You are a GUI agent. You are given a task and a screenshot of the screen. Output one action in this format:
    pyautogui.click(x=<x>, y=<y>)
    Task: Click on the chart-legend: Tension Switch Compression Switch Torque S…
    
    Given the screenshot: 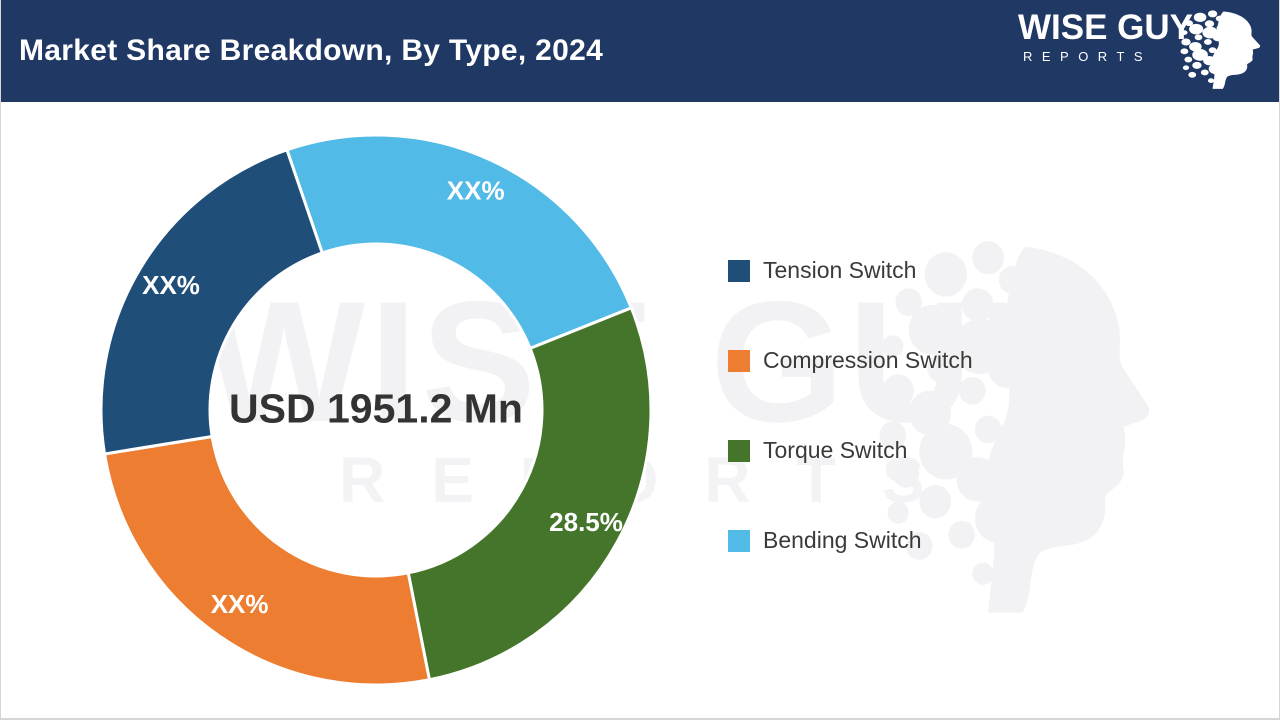 What is the action you would take?
    pyautogui.click(x=850, y=437)
    